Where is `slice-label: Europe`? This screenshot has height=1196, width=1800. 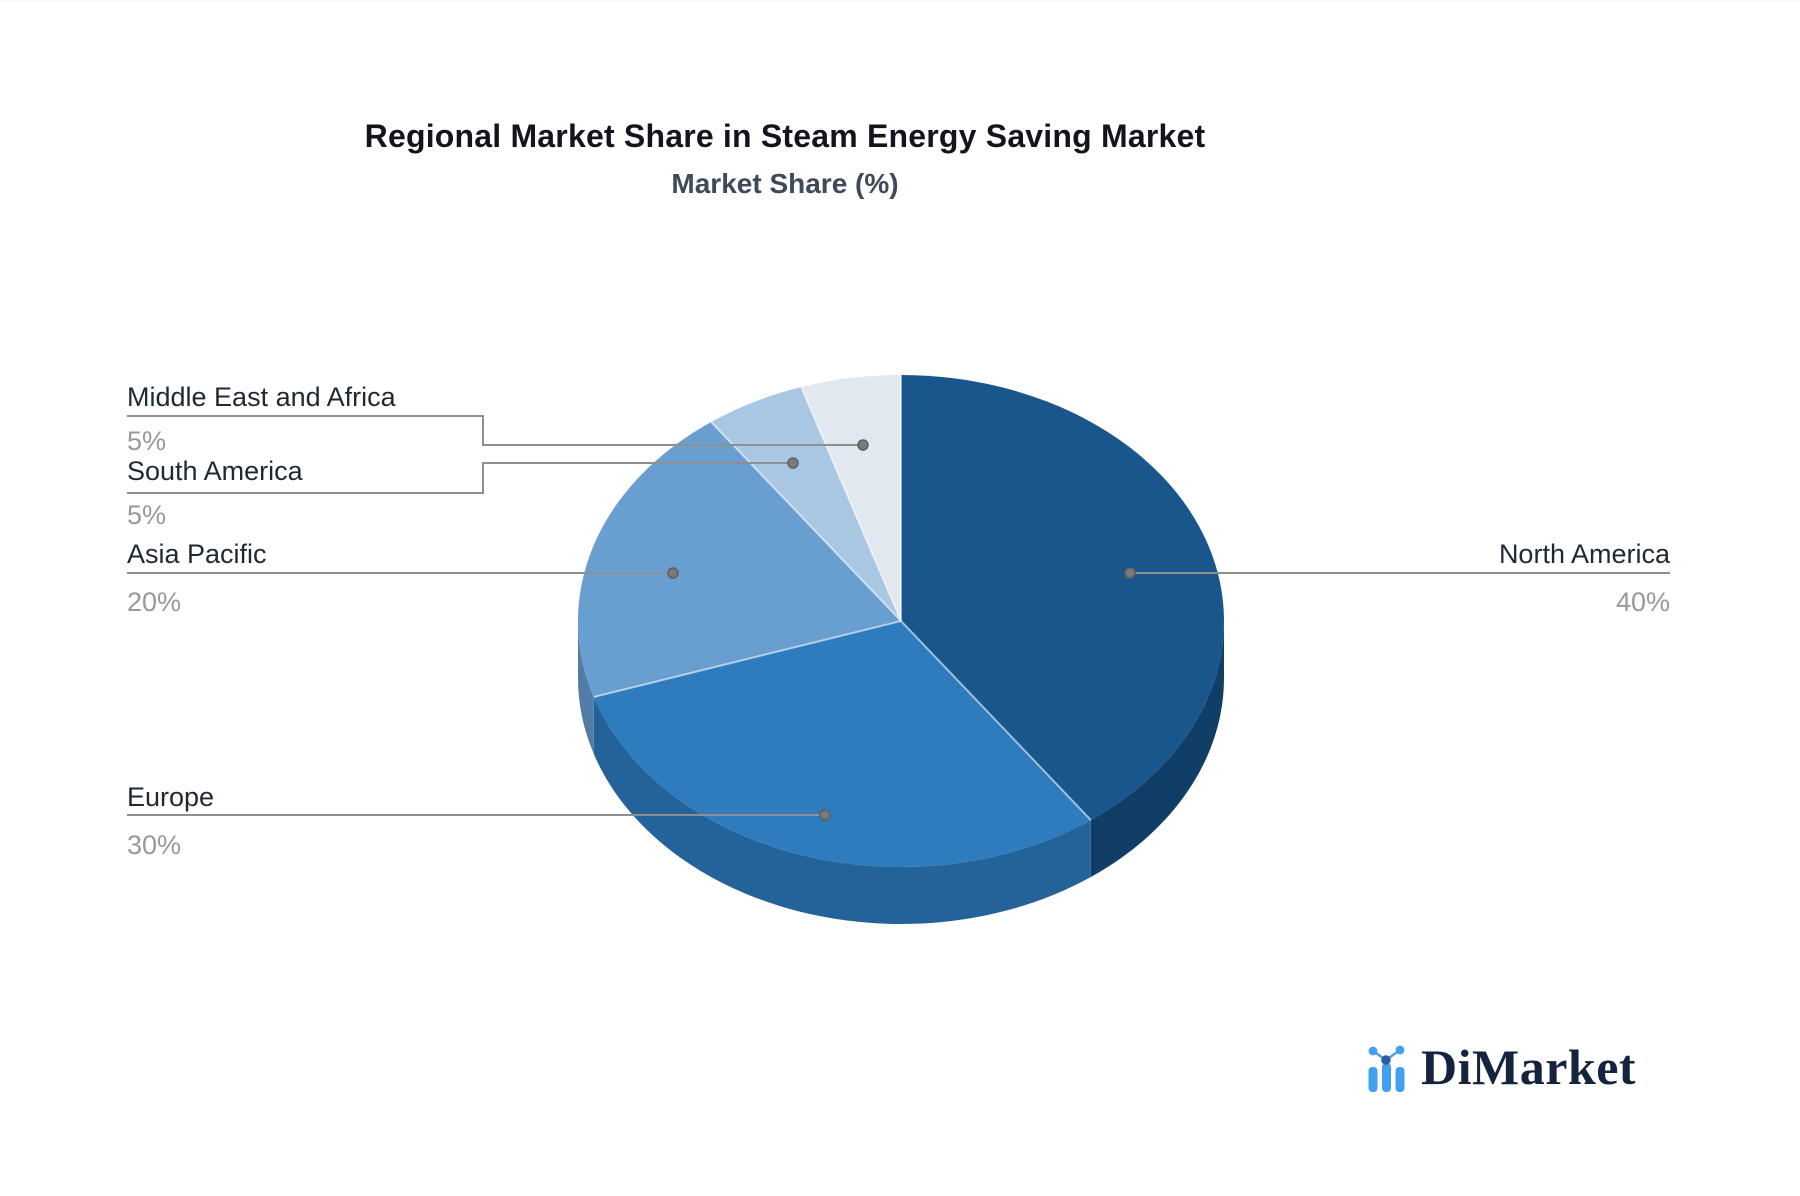
slice-label: Europe is located at coordinates (171, 797).